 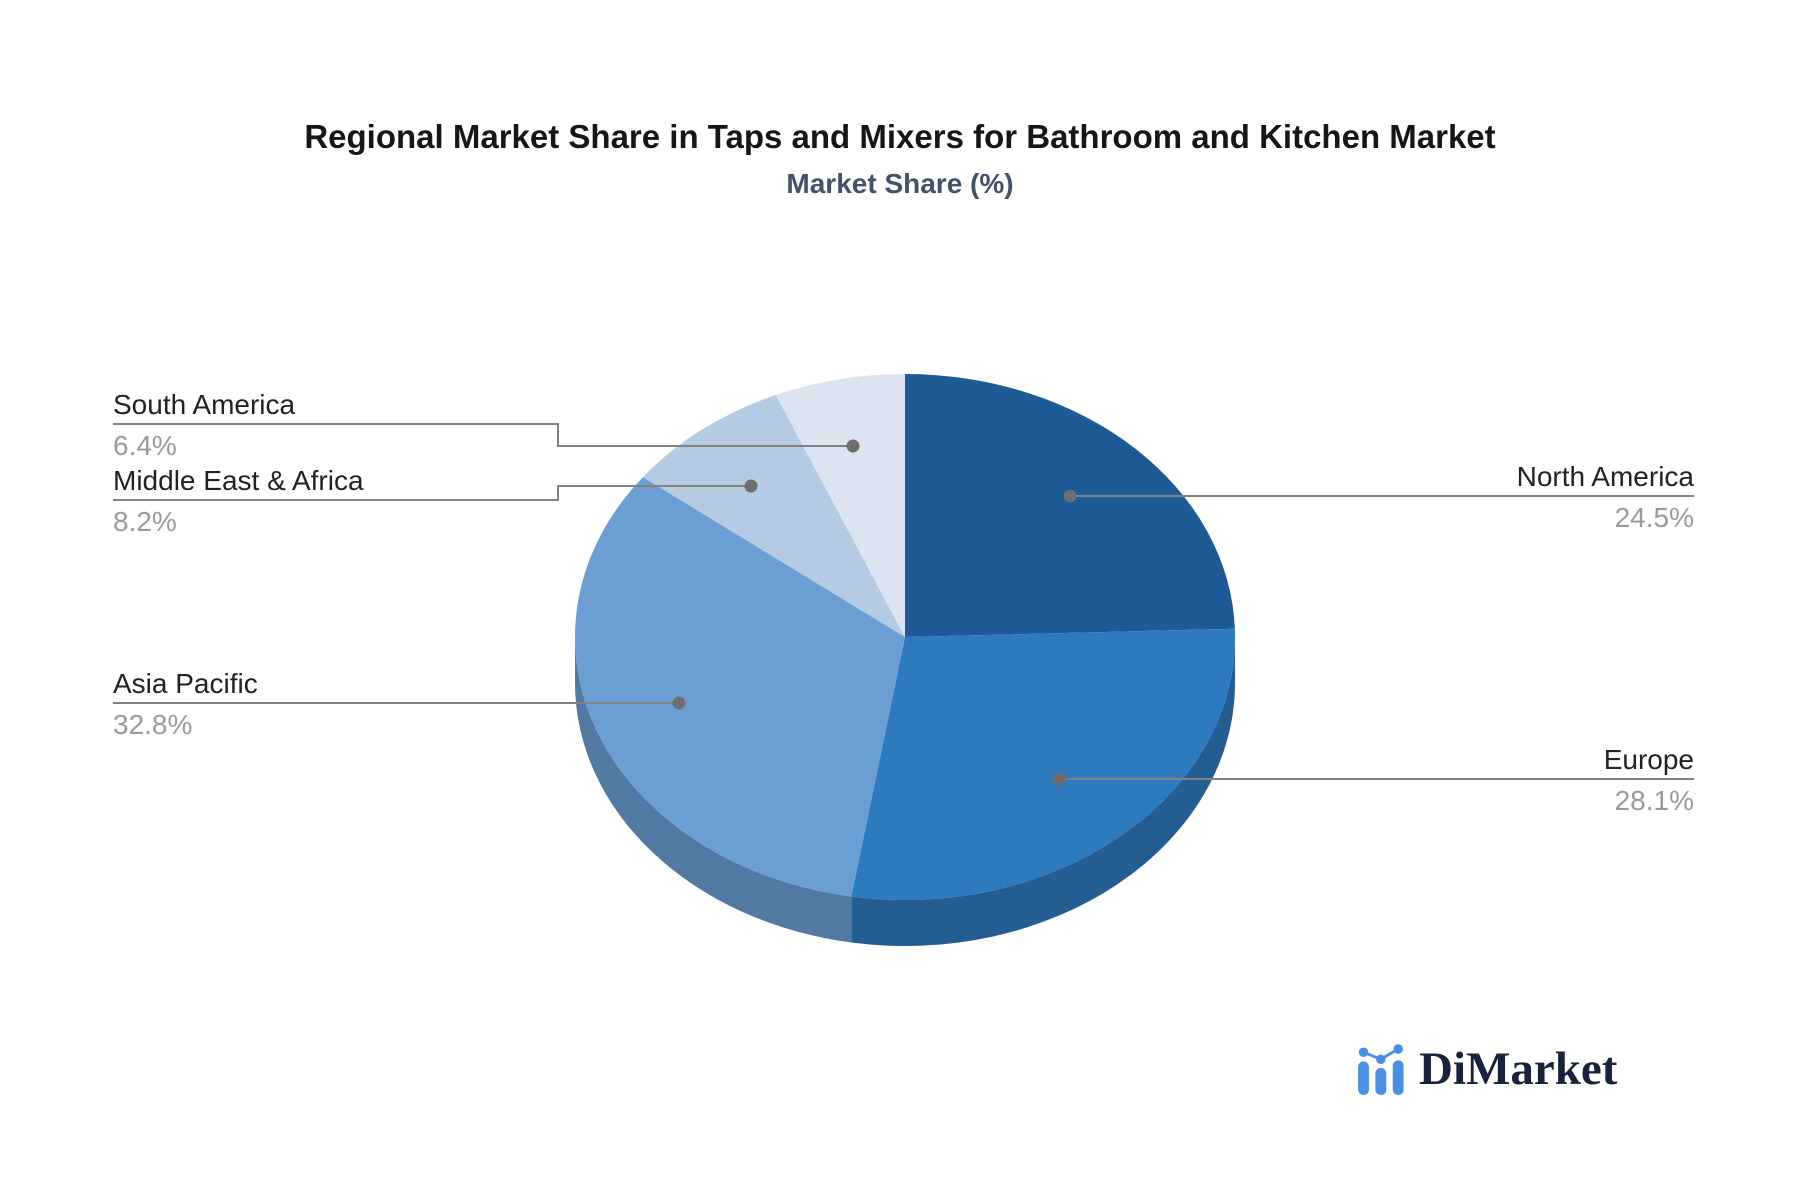 What do you see at coordinates (204, 424) in the screenshot?
I see `slice-label-south-america: South America 6.4%` at bounding box center [204, 424].